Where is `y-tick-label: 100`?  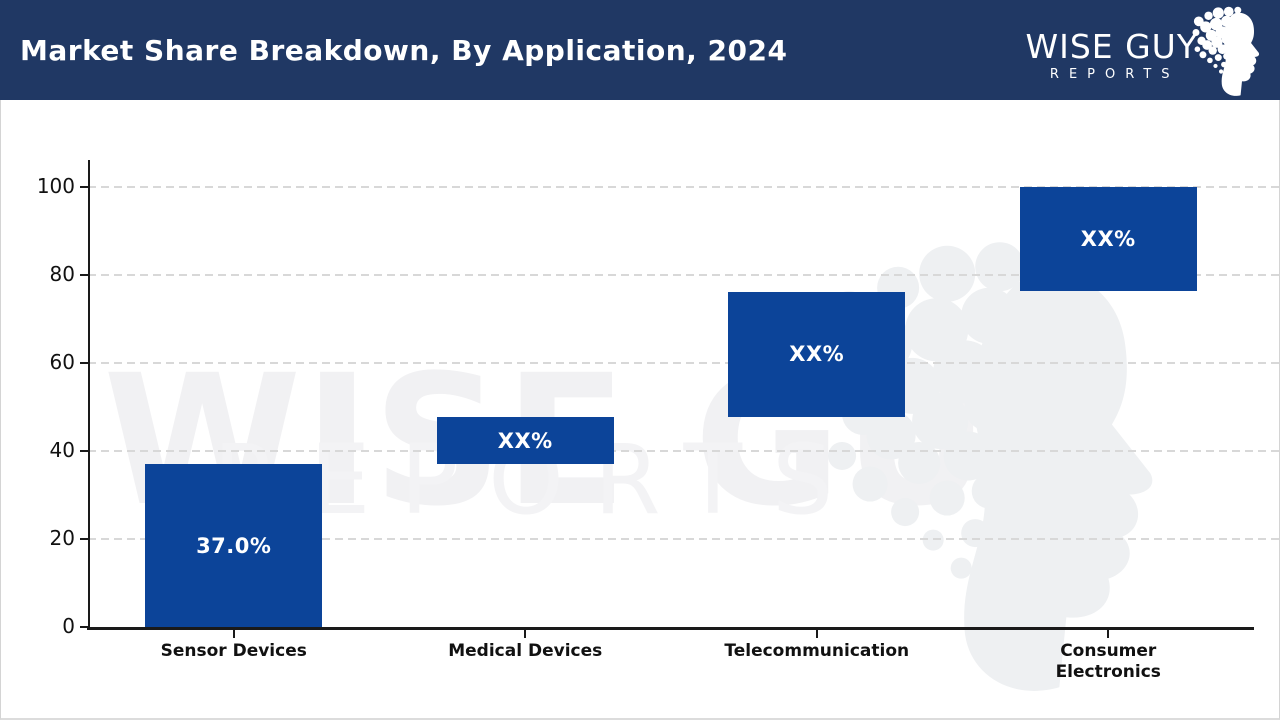 y-tick-label: 100 is located at coordinates (55, 186).